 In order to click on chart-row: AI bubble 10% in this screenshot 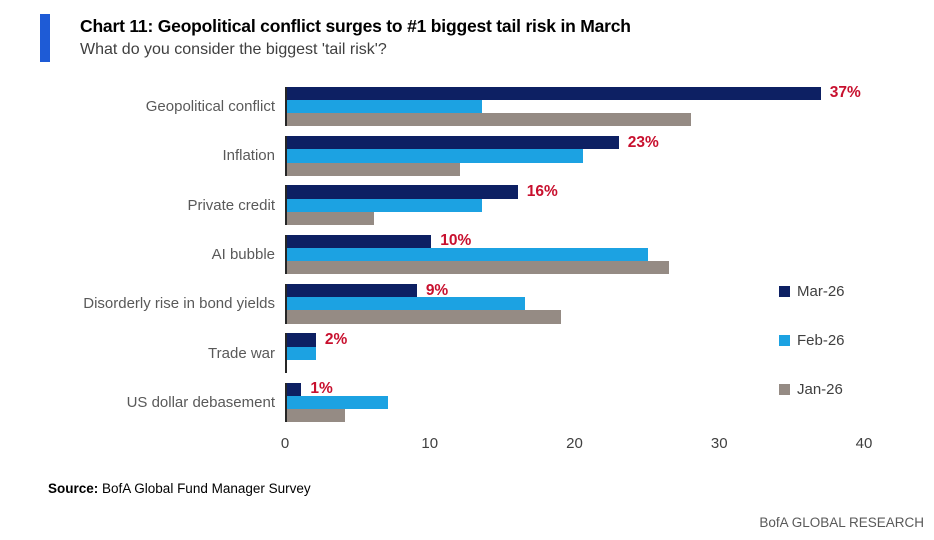, I will do `click(467, 254)`.